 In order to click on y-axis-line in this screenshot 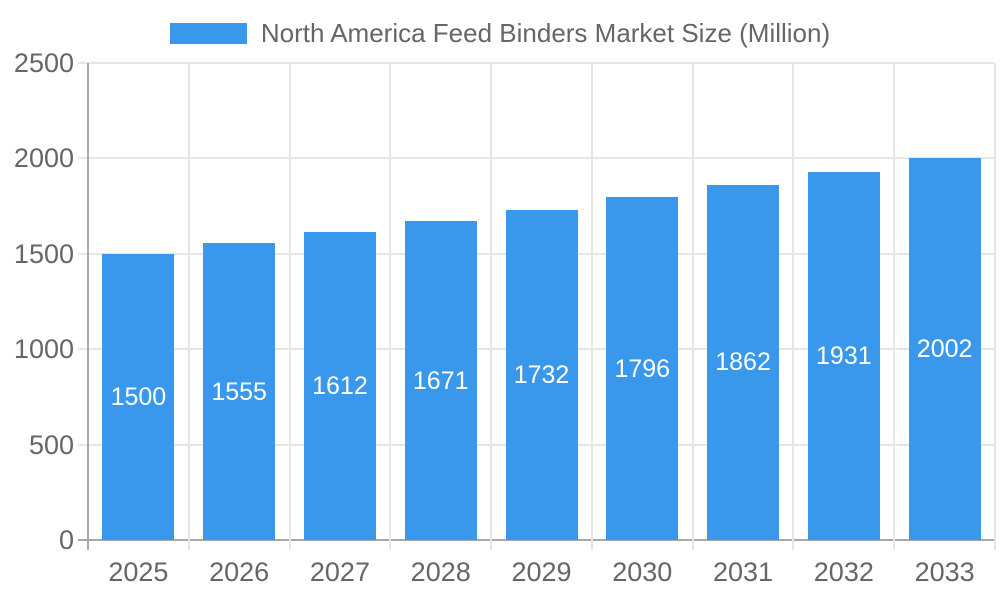, I will do `click(88, 306)`.